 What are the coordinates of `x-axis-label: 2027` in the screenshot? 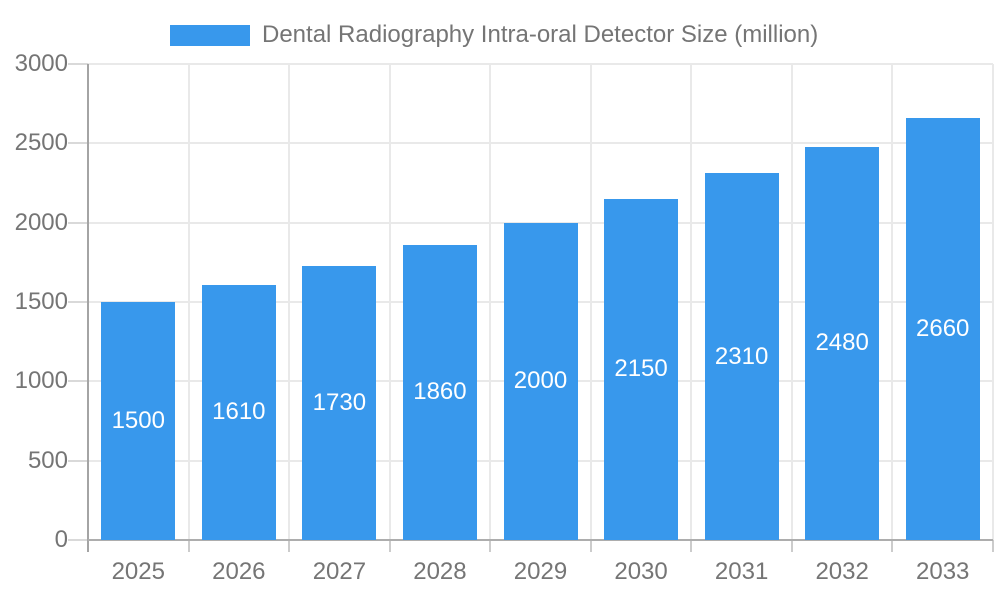 It's located at (339, 571).